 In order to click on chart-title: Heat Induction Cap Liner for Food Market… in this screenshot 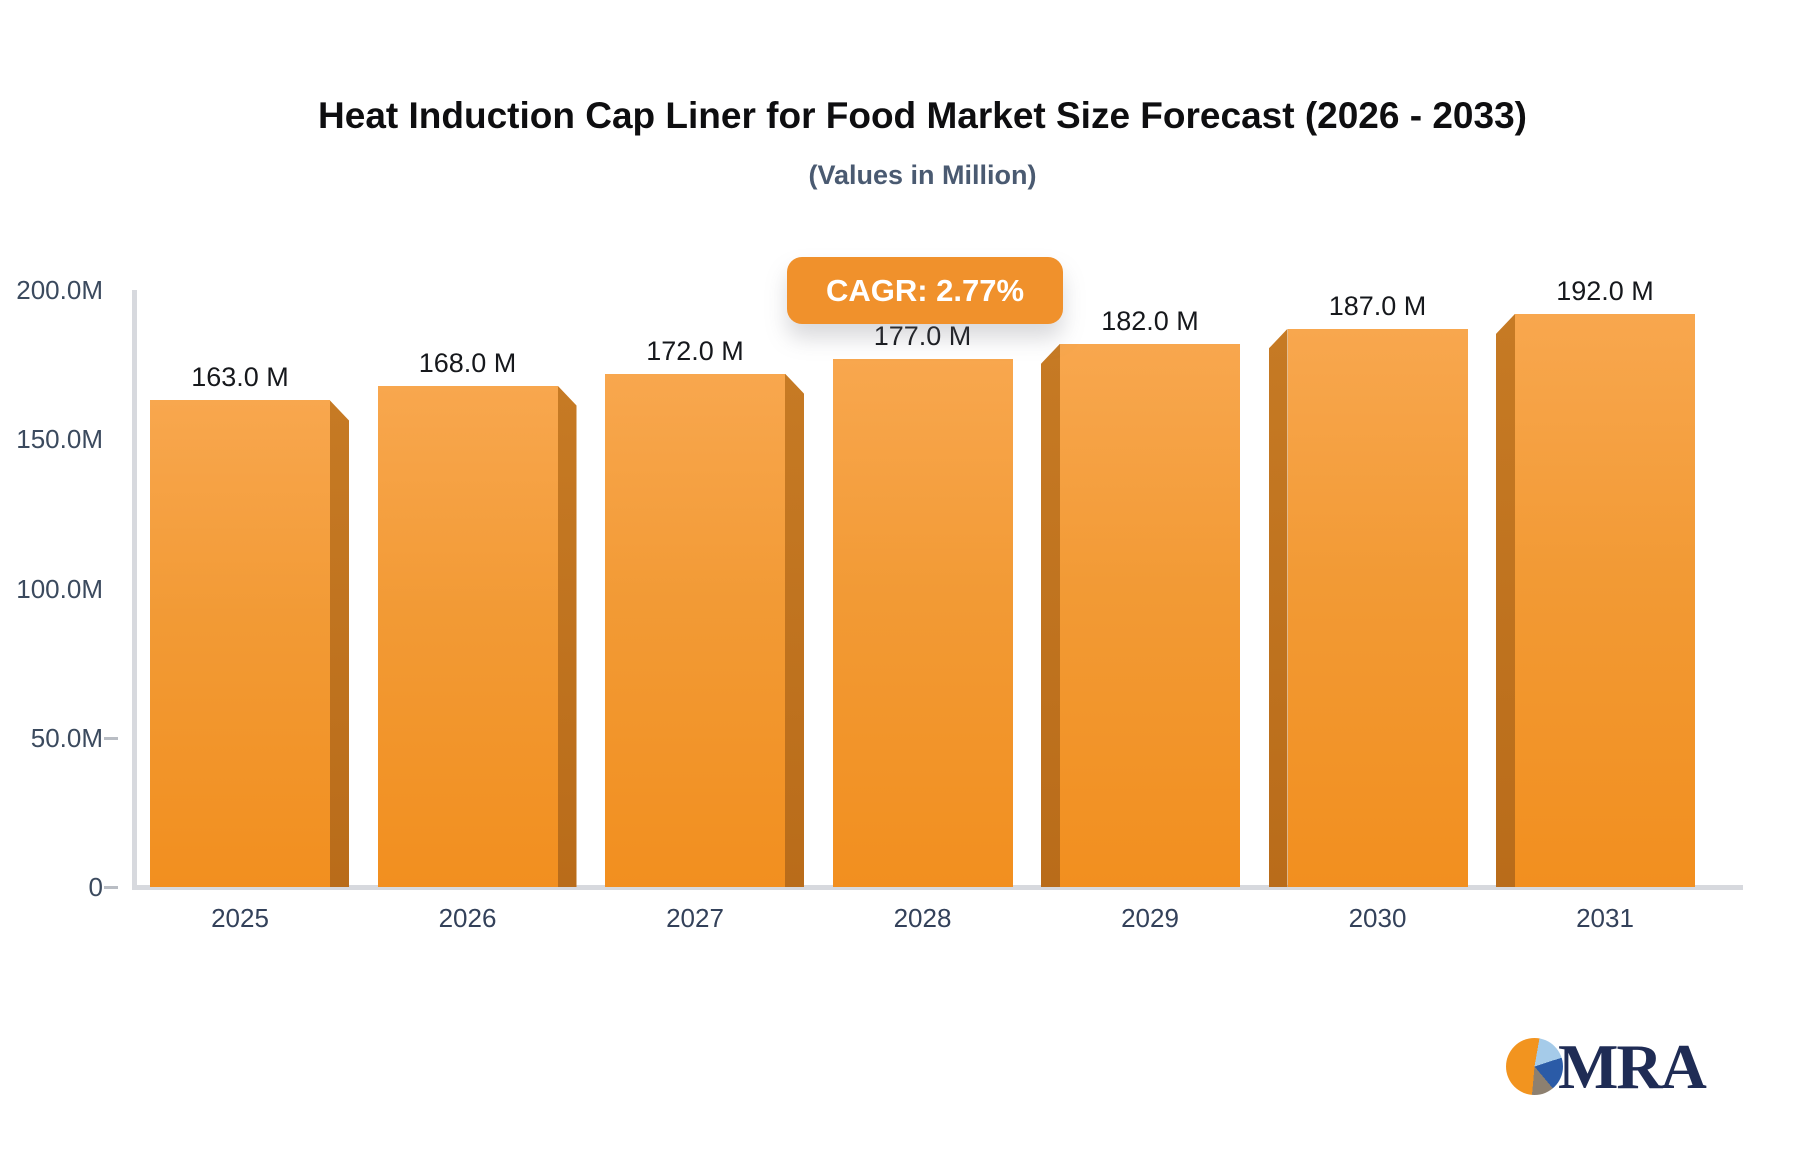, I will do `click(922, 115)`.